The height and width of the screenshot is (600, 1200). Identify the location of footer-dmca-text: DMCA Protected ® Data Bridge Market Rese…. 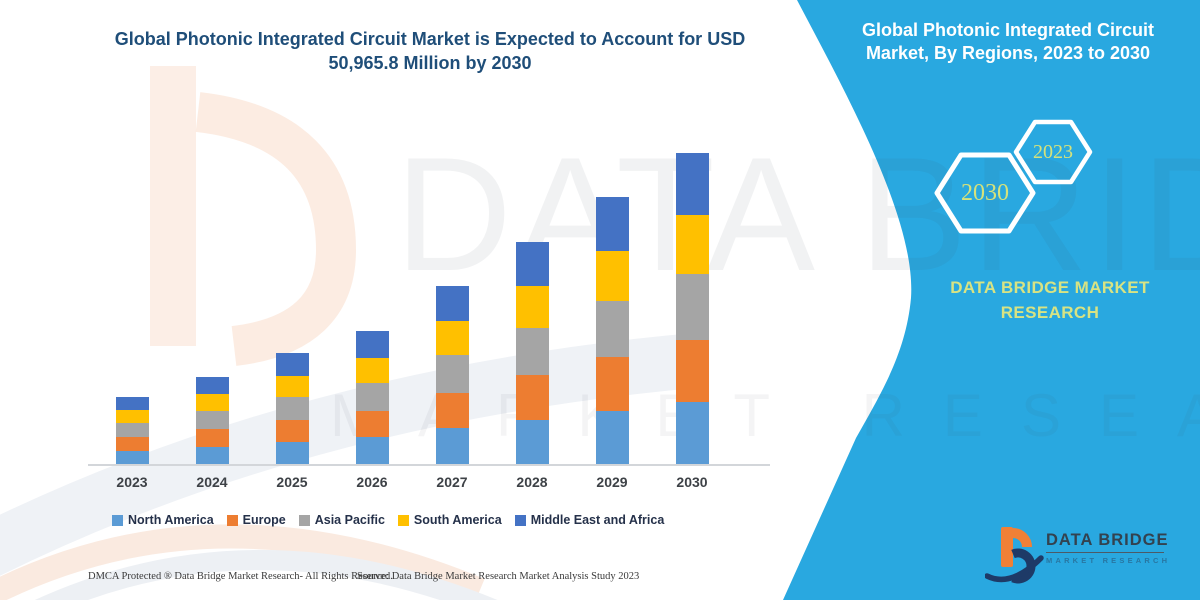
(240, 576).